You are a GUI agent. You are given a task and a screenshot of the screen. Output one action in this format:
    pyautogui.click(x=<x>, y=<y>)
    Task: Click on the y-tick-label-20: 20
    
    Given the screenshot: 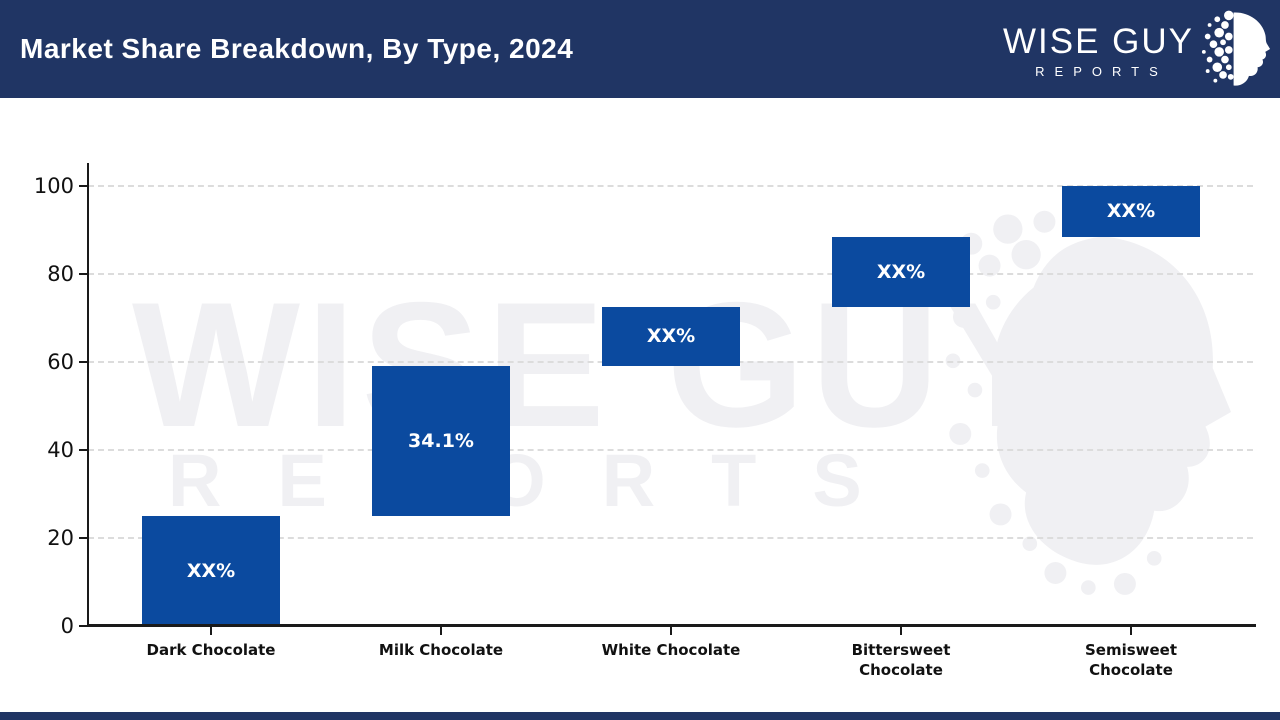 What is the action you would take?
    pyautogui.click(x=60, y=538)
    